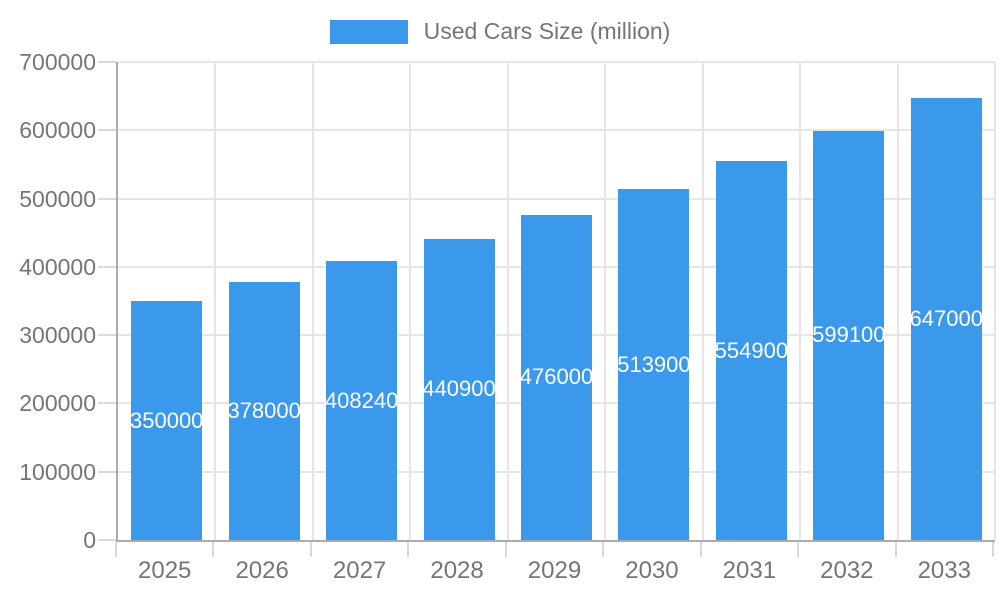  I want to click on x-axis-tick-label: 2025, so click(165, 570).